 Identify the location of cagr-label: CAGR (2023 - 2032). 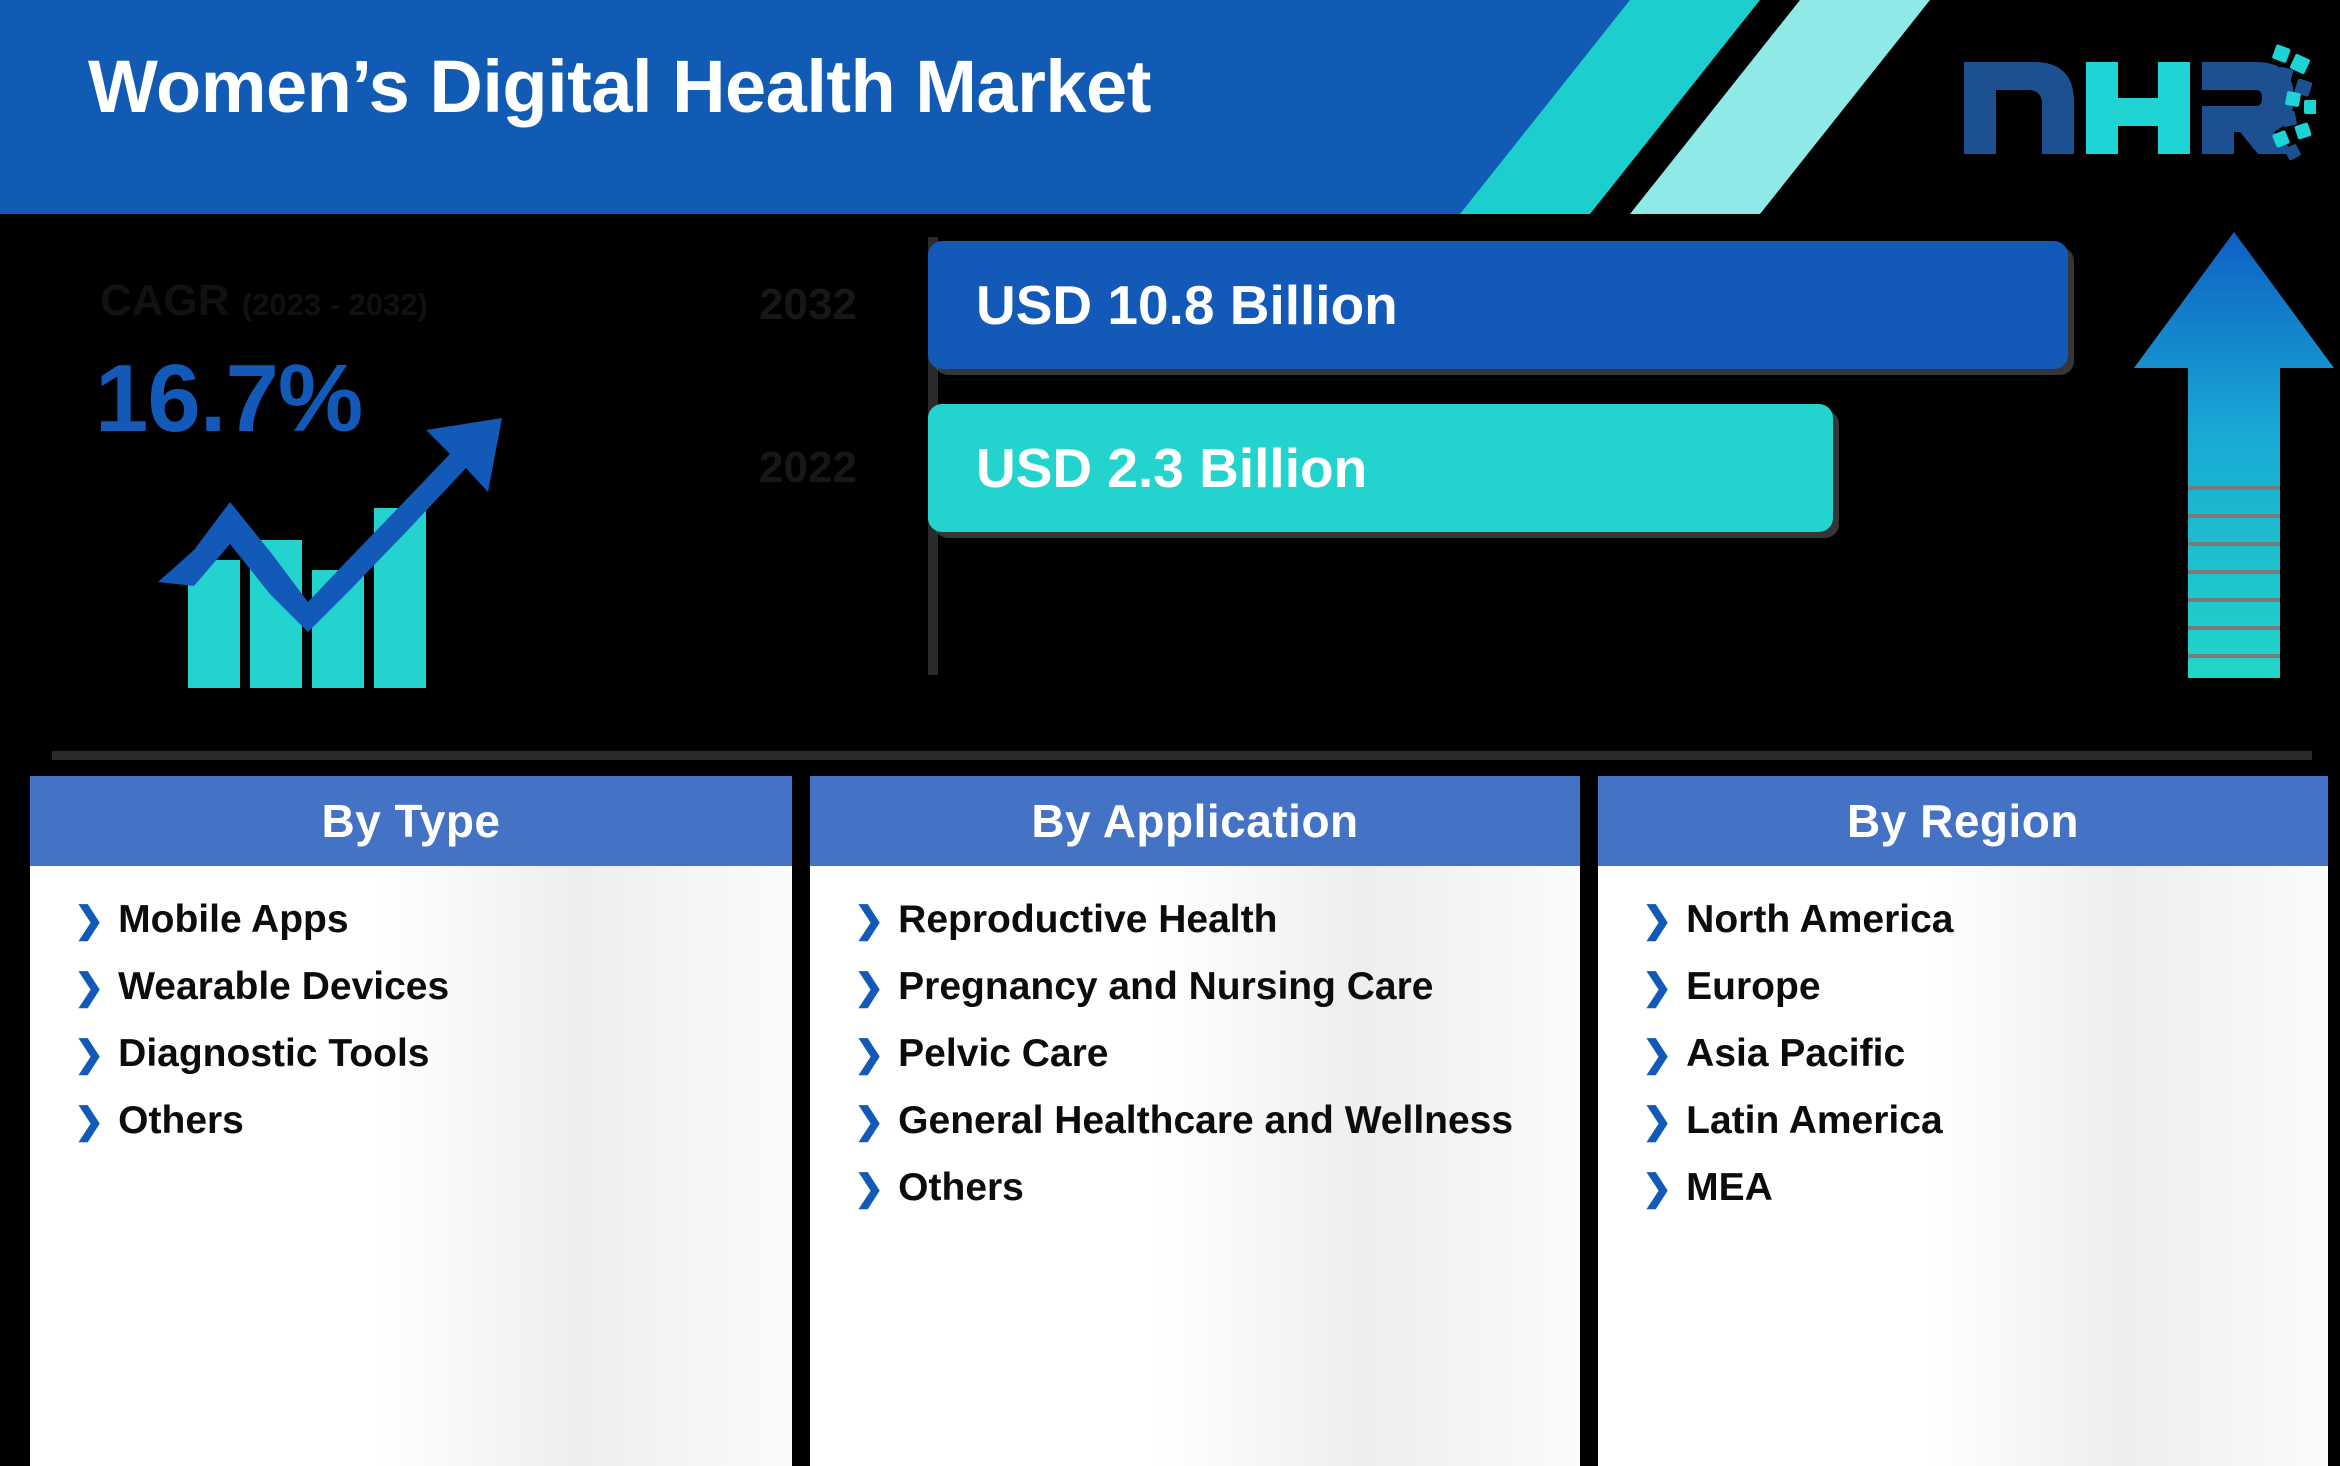
(264, 301).